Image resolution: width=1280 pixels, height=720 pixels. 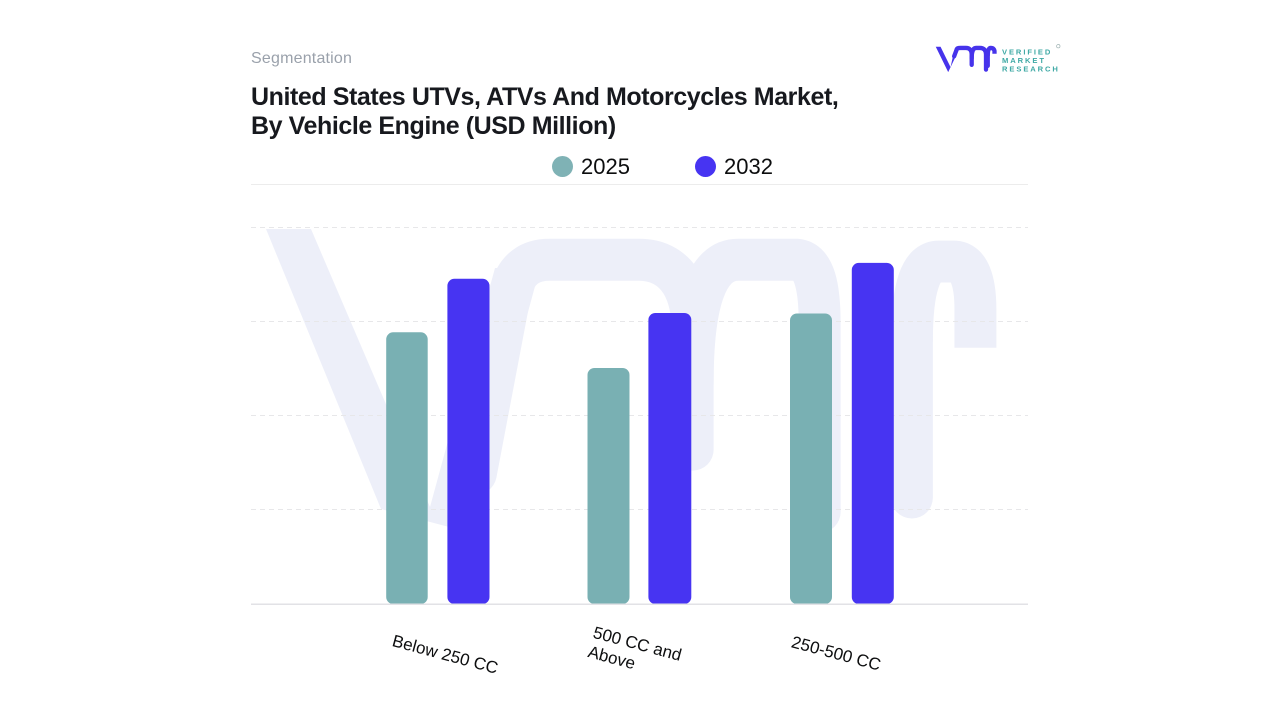 I want to click on svg-text: MARKET, so click(x=1024, y=60).